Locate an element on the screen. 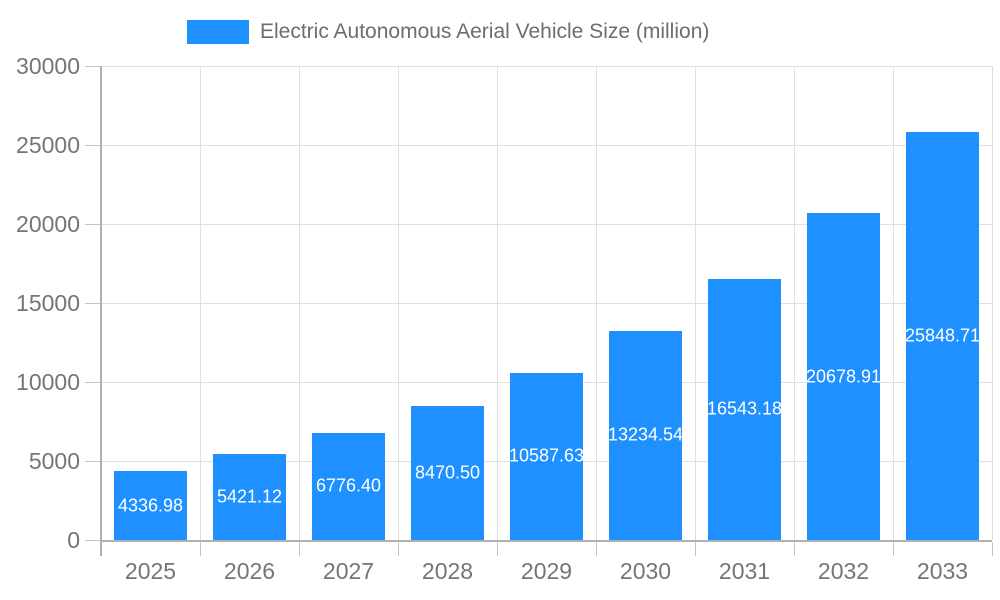 The height and width of the screenshot is (600, 1000). y-axis-tick-label: 0 is located at coordinates (73, 540).